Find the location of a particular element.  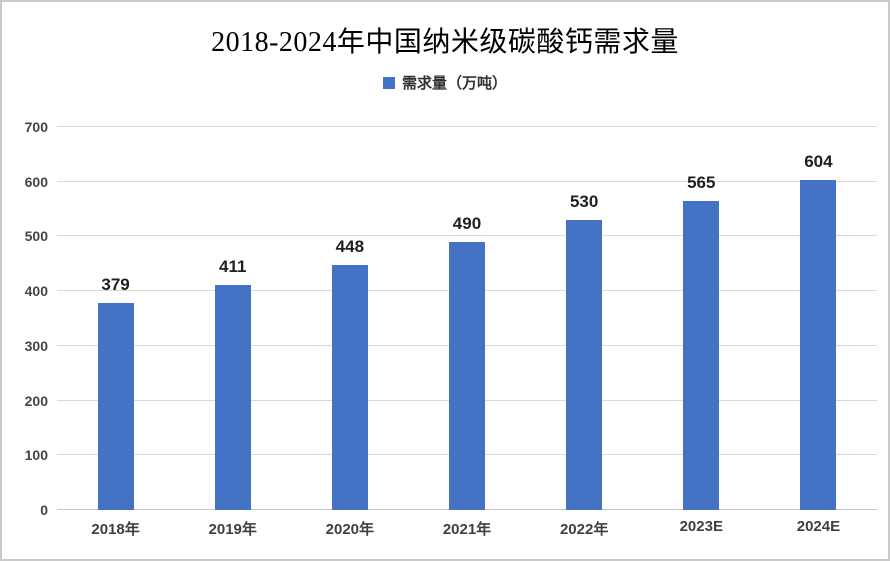

chart-title: 2018-2024年中国纳米级碳酸钙需求量 is located at coordinates (445, 42).